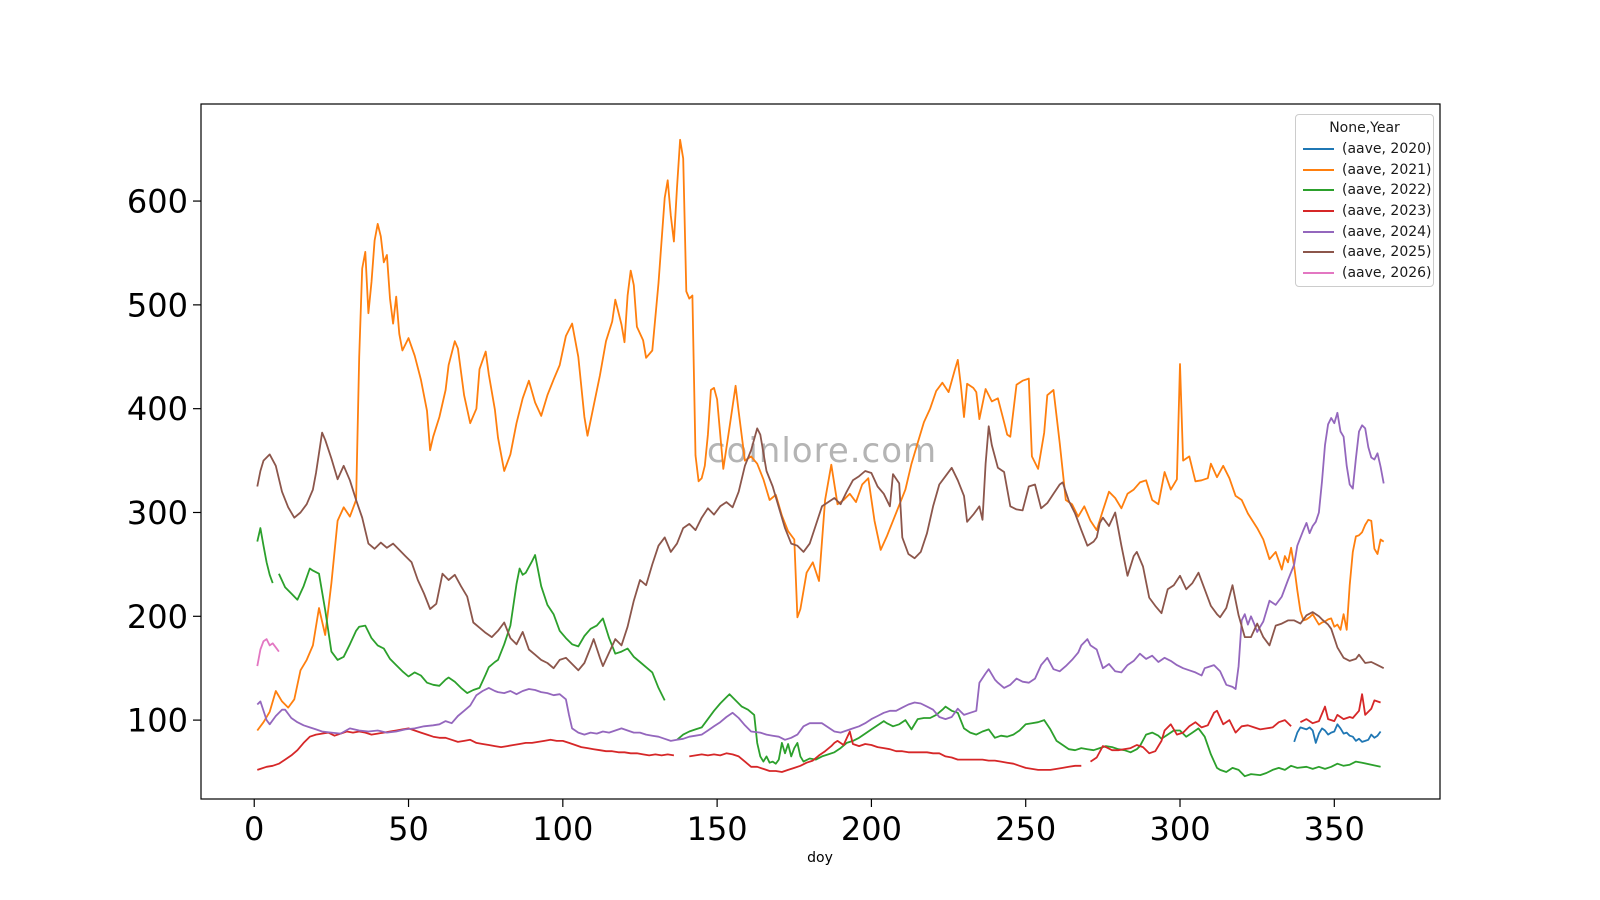  I want to click on x-tick-label: 100, so click(562, 829).